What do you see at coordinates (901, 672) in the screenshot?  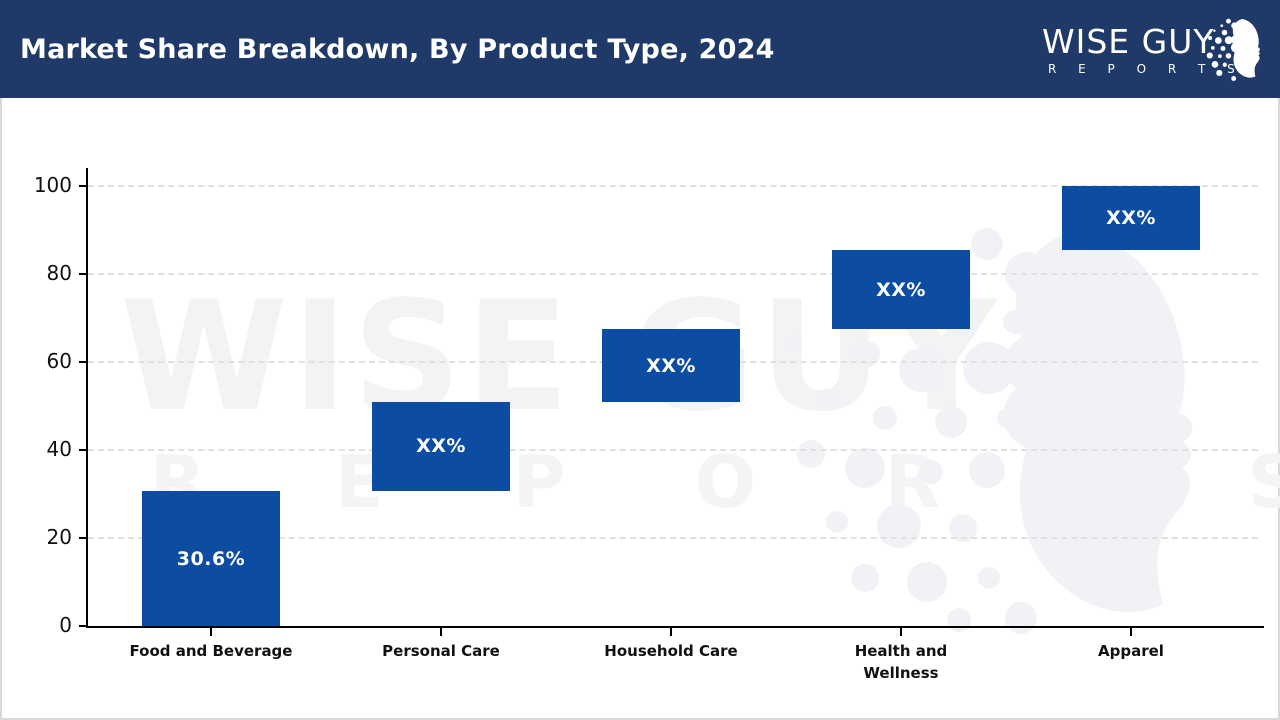 I see `x-tick-label-line: Wellness` at bounding box center [901, 672].